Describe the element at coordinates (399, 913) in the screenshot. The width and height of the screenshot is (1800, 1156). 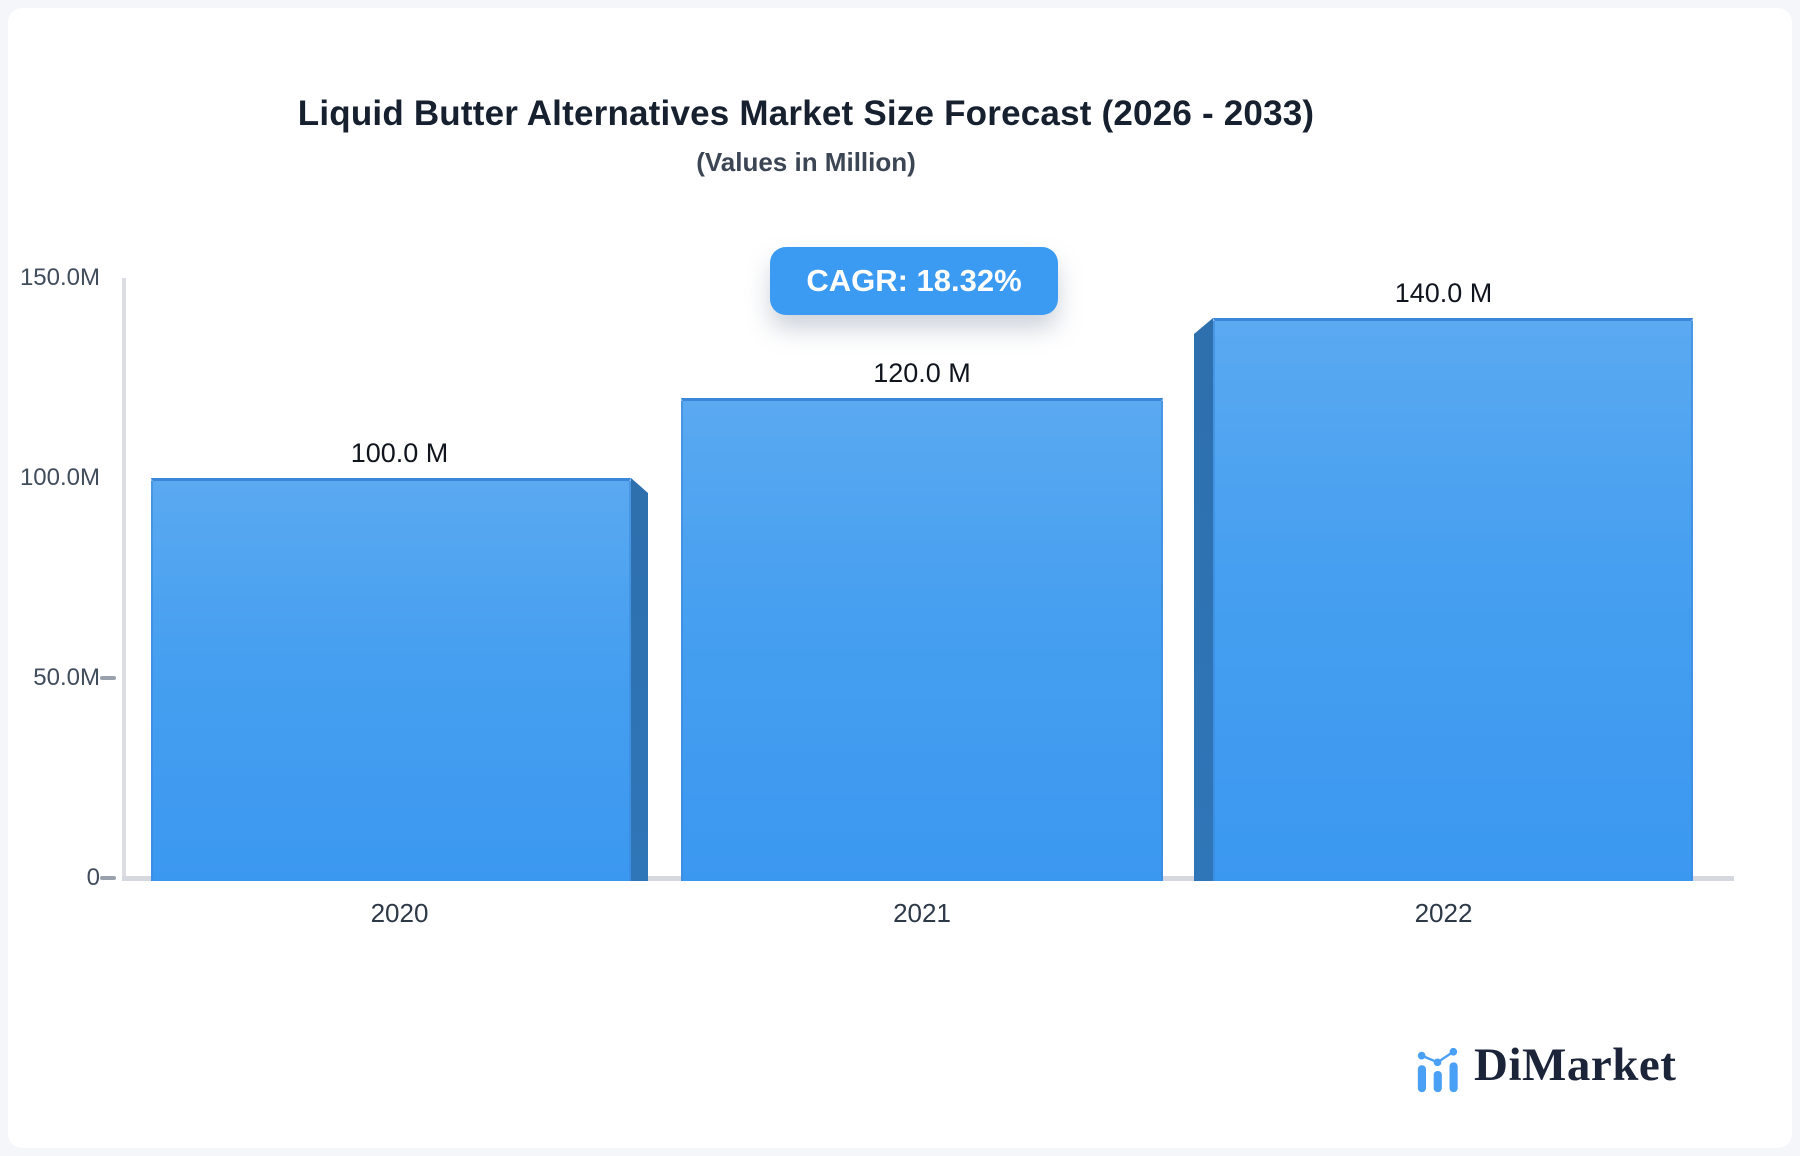
I see `x-axis-label: 2020` at that location.